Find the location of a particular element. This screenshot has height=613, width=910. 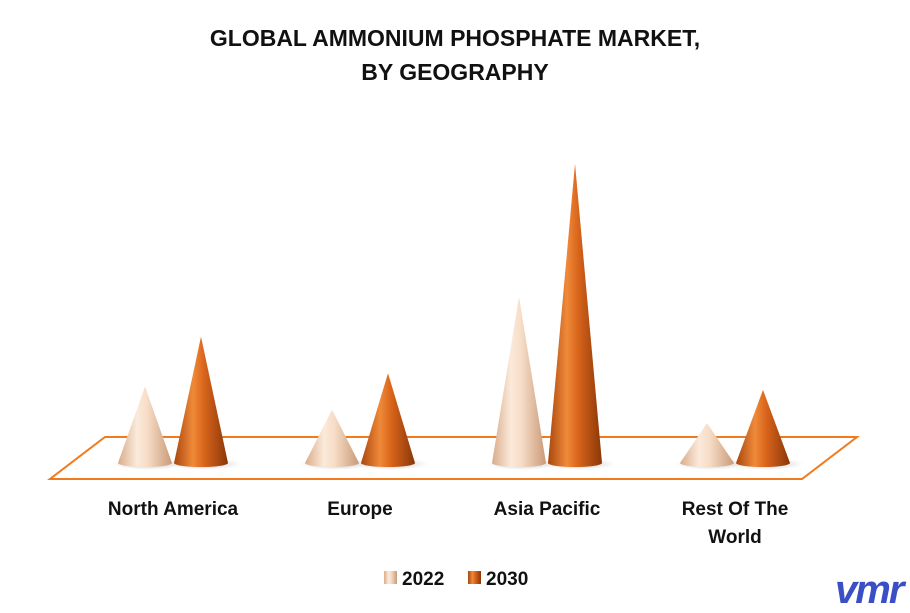

legend-label-2022: 2022 is located at coordinates (423, 579).